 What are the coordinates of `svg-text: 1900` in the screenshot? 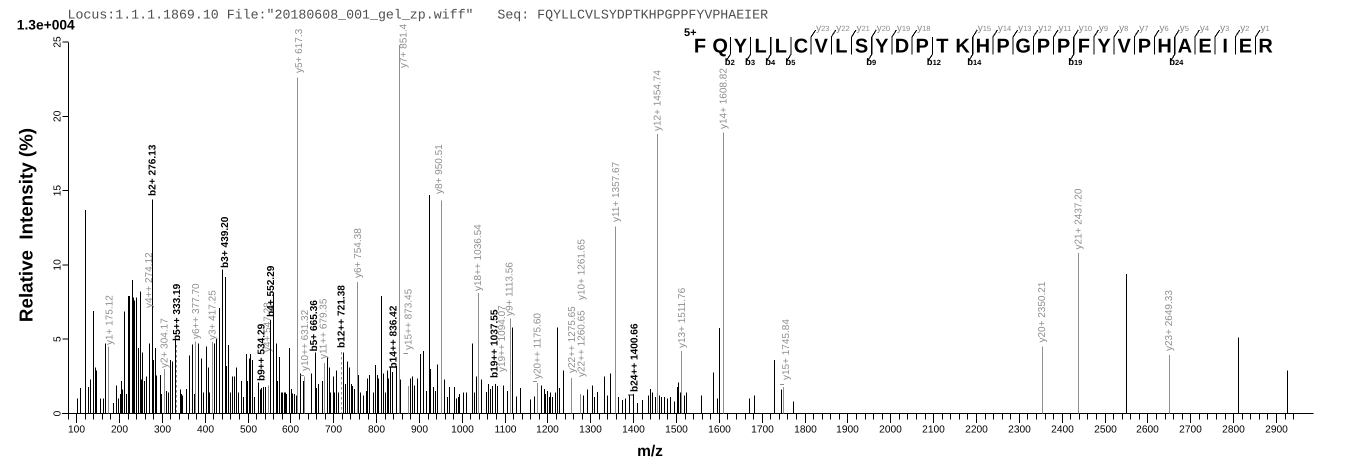 It's located at (847, 429).